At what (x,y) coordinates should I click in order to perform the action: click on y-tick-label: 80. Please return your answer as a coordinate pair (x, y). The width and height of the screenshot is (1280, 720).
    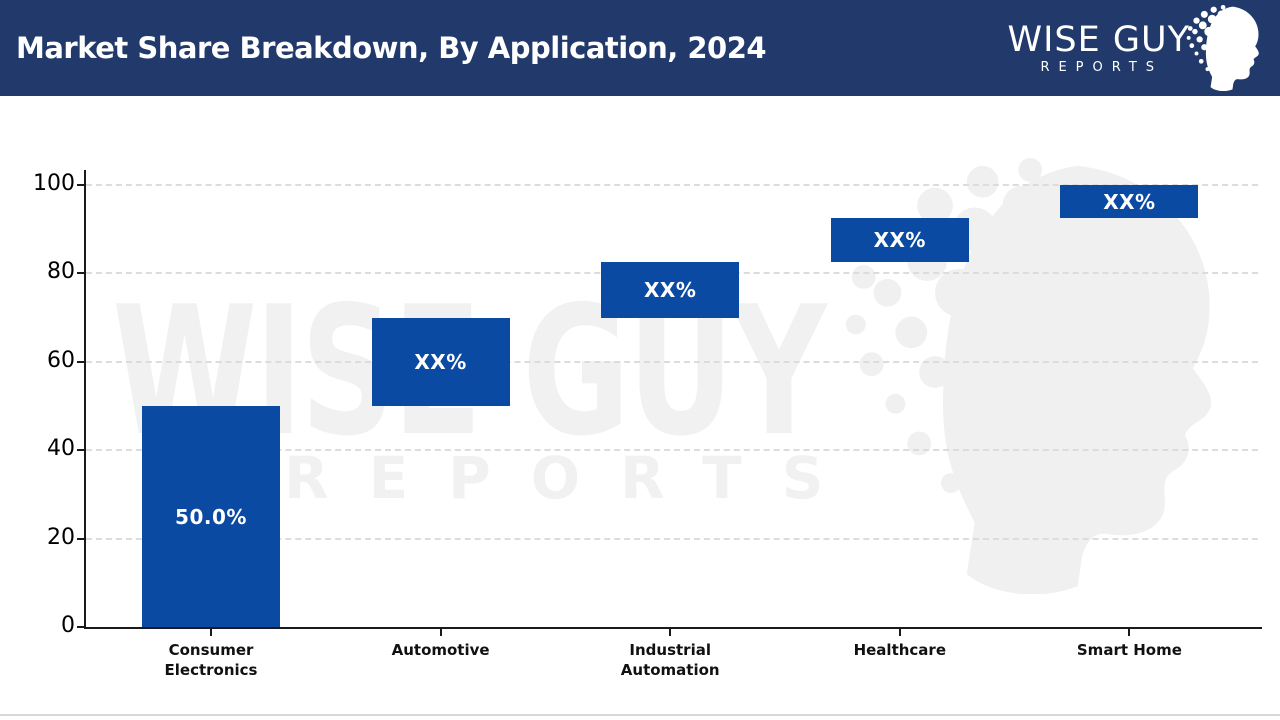
    Looking at the image, I should click on (61, 272).